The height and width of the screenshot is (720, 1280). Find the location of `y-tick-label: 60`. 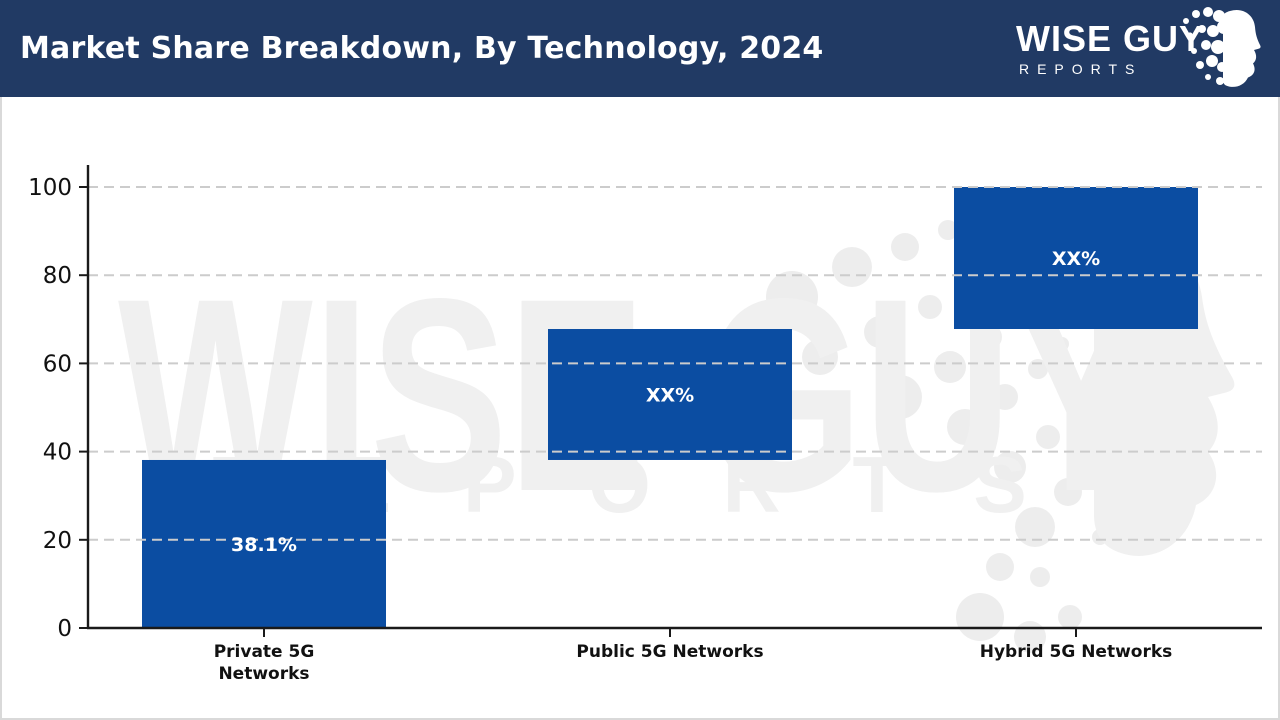

y-tick-label: 60 is located at coordinates (57, 364).